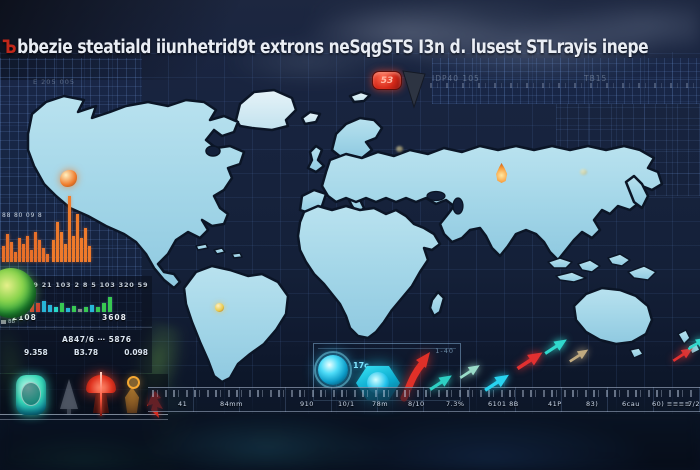 The image size is (700, 470). What do you see at coordinates (307, 404) in the screenshot?
I see `timeline-label: 910` at bounding box center [307, 404].